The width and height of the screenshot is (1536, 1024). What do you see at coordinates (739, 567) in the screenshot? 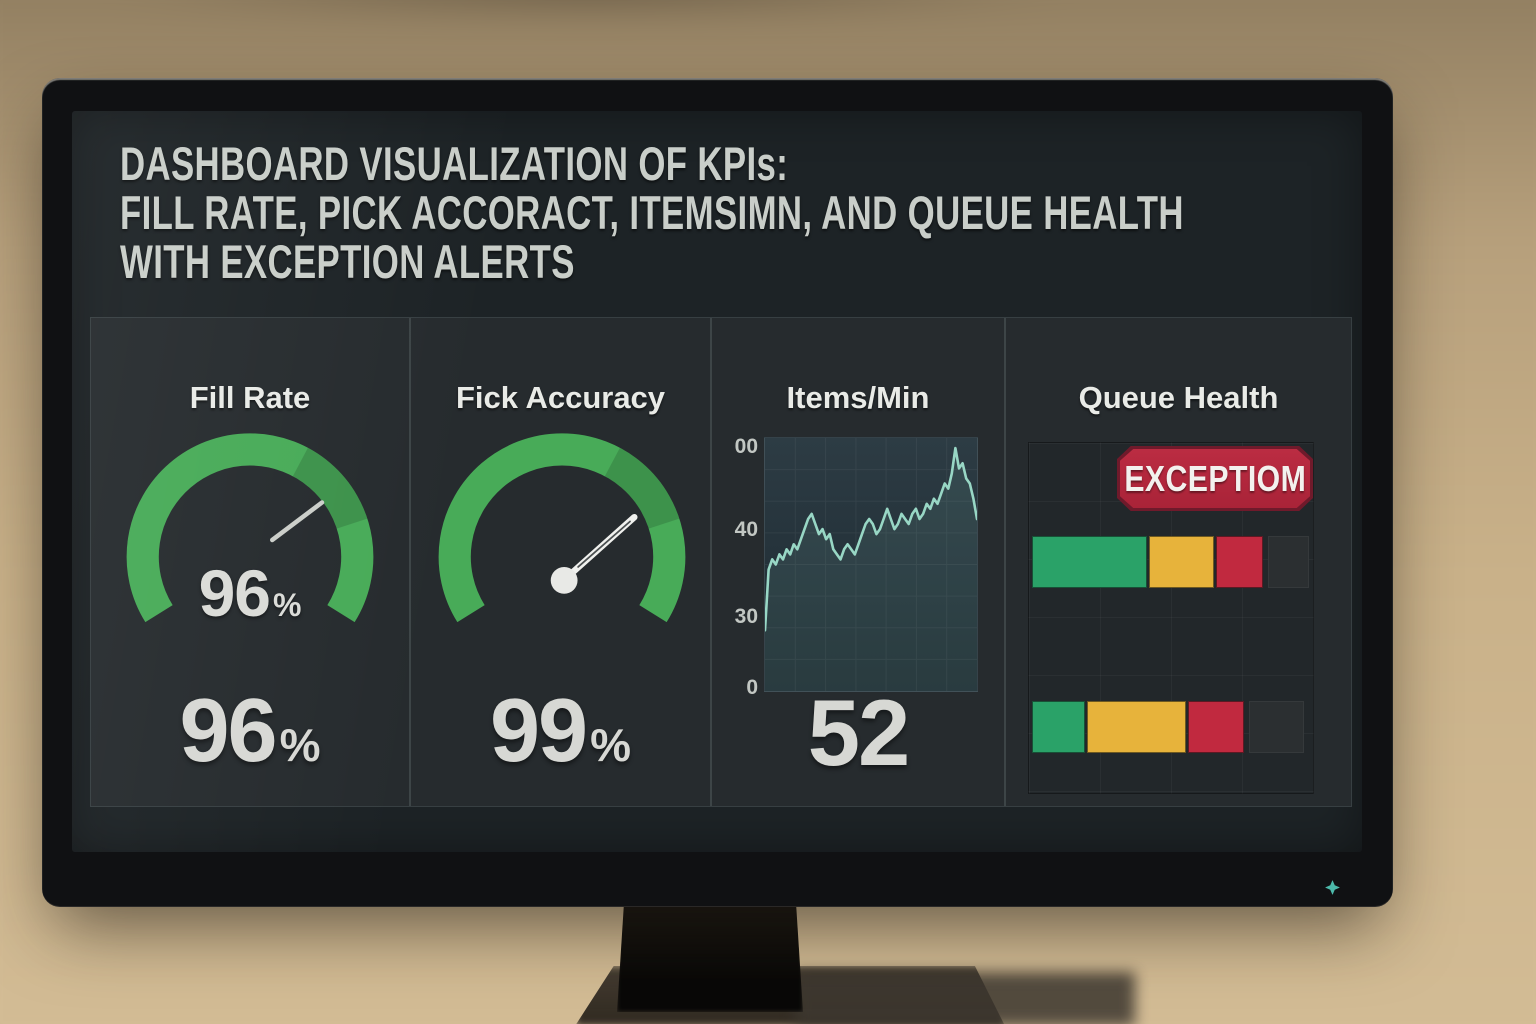
I see `y-axis-tick-labels: 00 40 30 0` at bounding box center [739, 567].